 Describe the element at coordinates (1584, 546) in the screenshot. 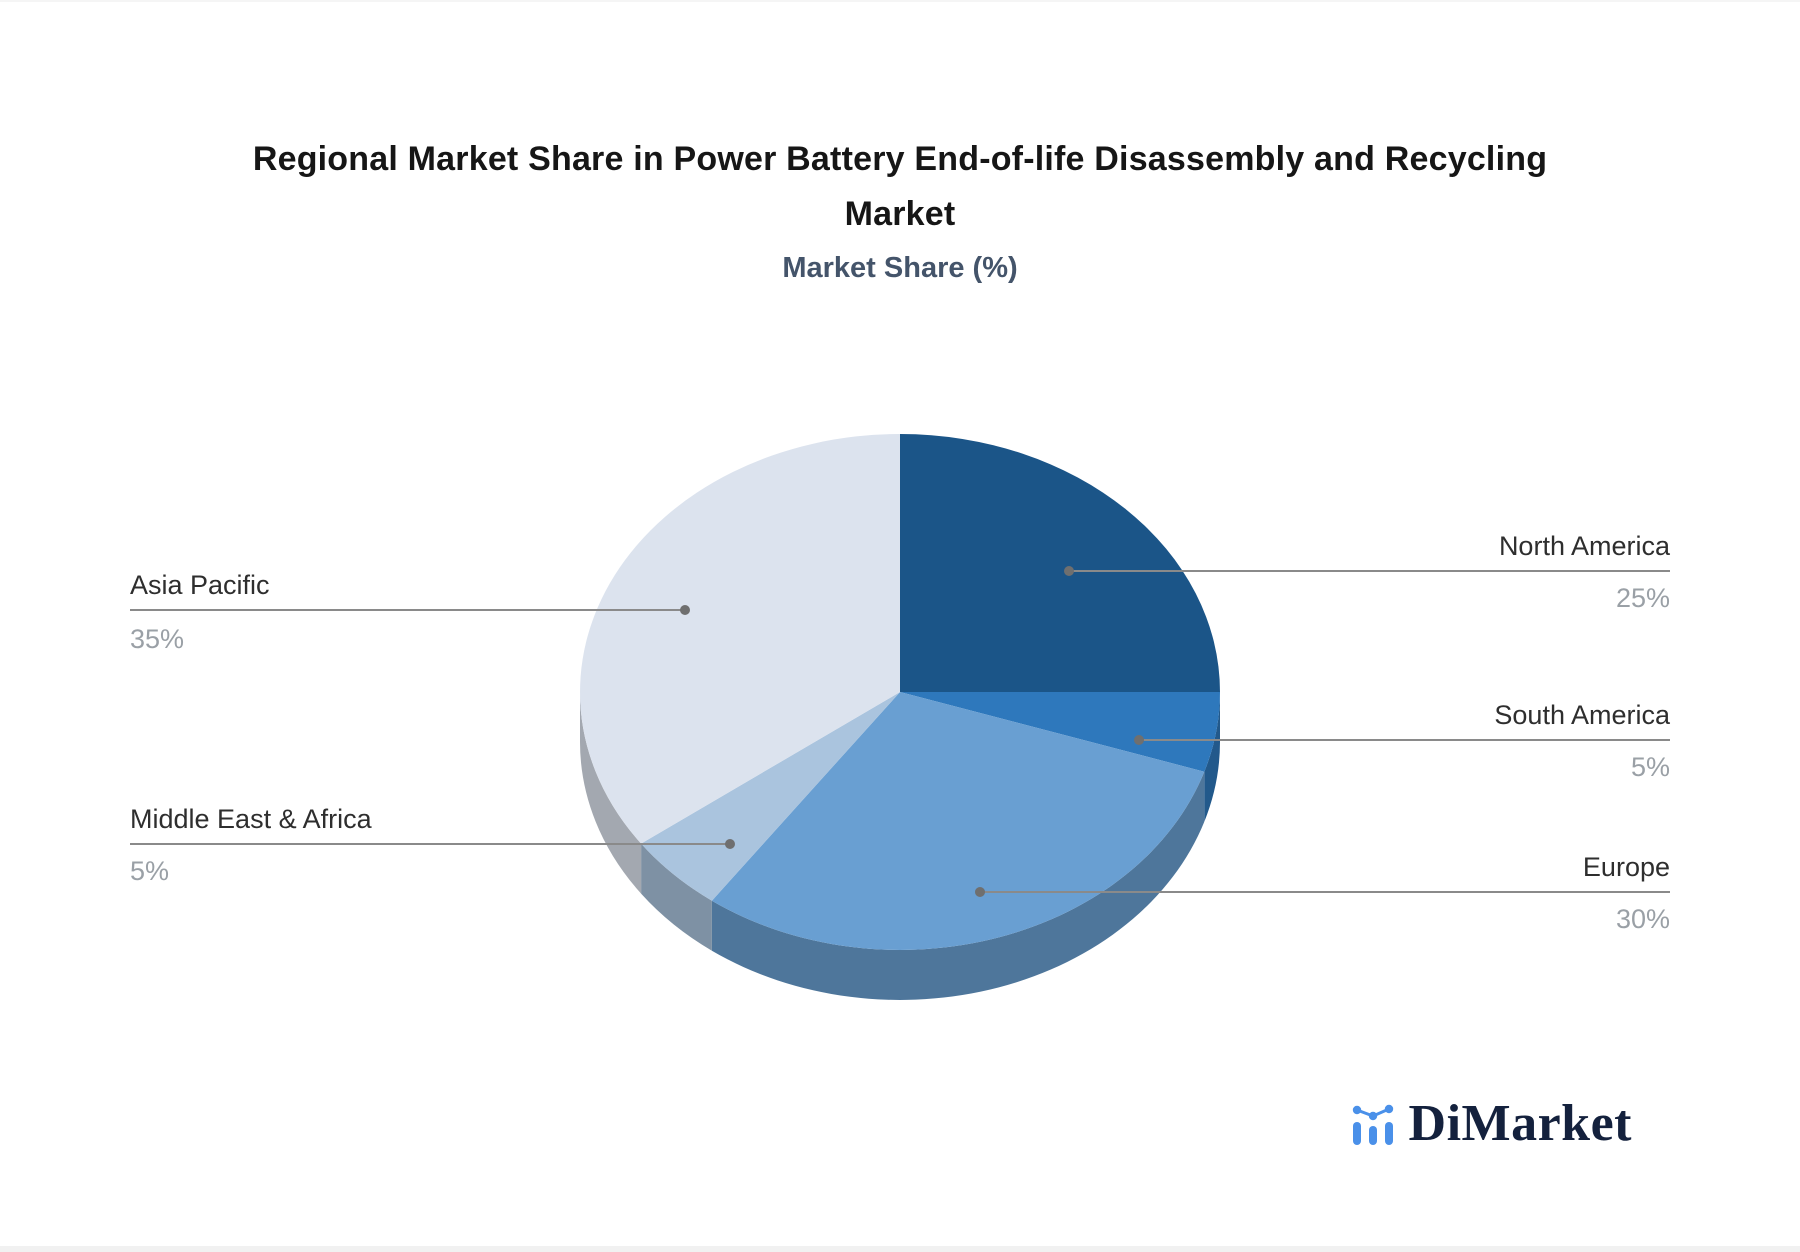

I see `callout-label-north-america: North America` at that location.